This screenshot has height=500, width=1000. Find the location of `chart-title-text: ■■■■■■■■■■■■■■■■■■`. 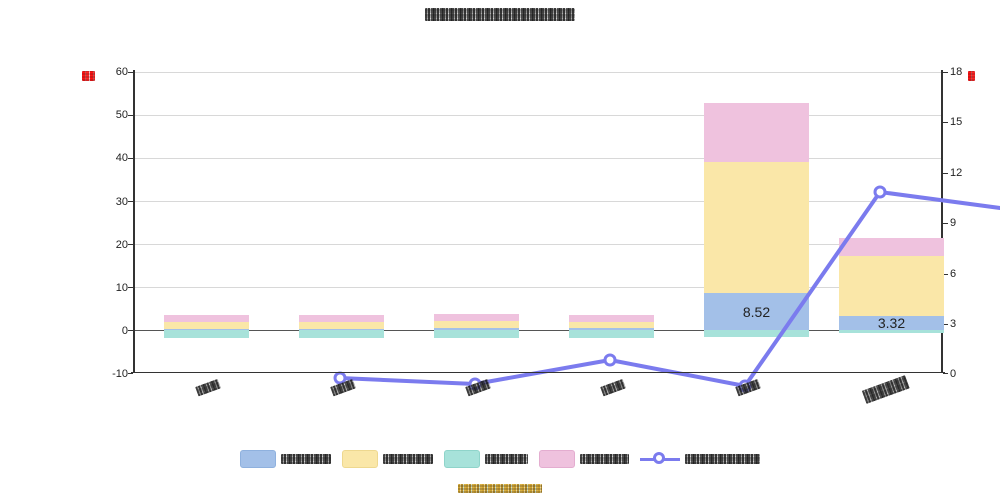

chart-title-text: ■■■■■■■■■■■■■■■■■■ is located at coordinates (500, 14).